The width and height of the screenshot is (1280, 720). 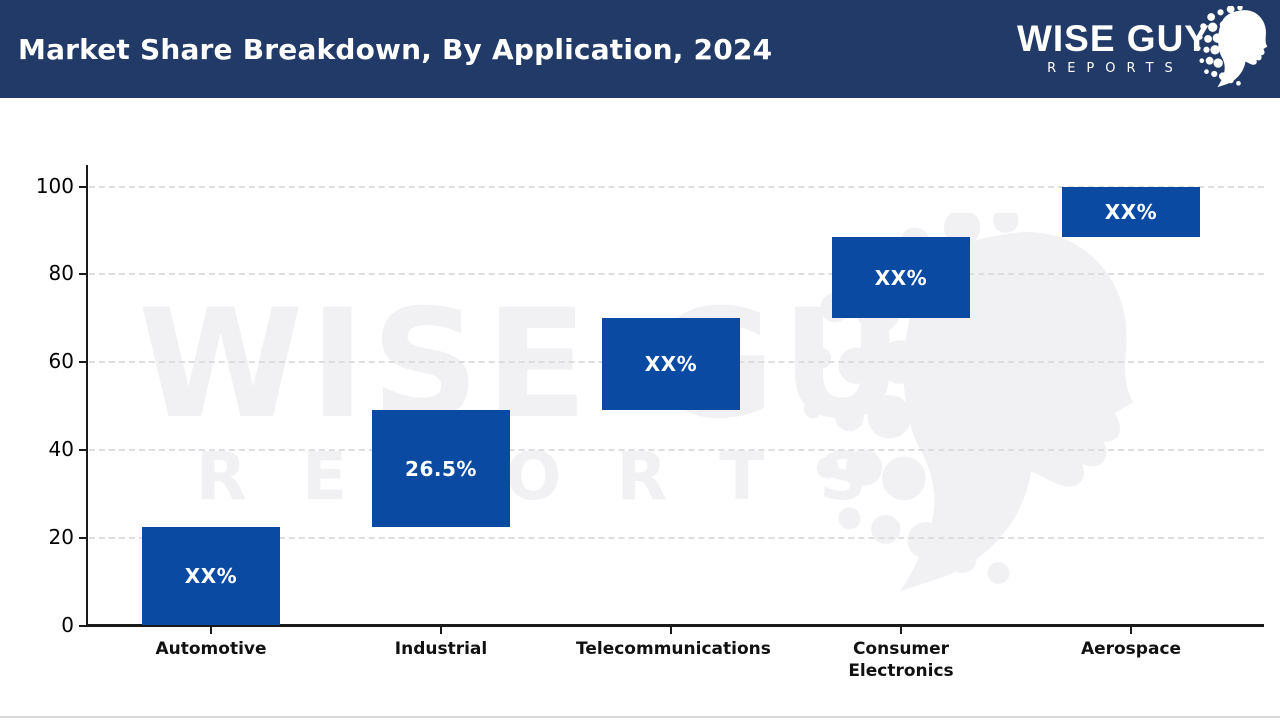 What do you see at coordinates (1232, 47) in the screenshot?
I see `dotted-head-logo-icon` at bounding box center [1232, 47].